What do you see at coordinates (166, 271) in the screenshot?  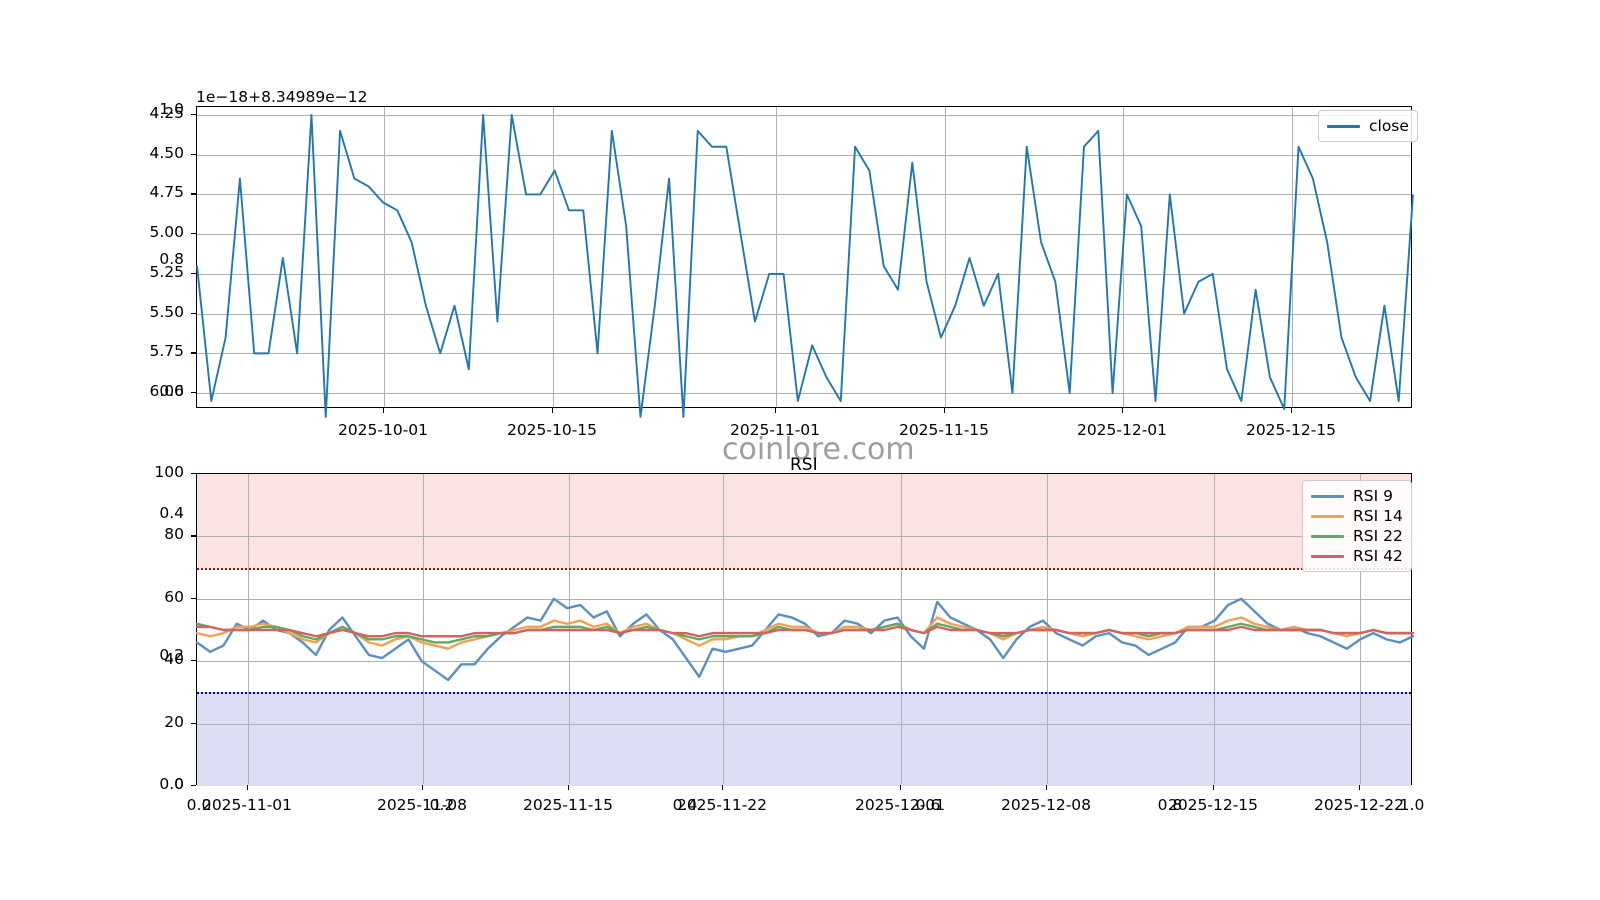 I see `price-y-tick-label: 5.25` at bounding box center [166, 271].